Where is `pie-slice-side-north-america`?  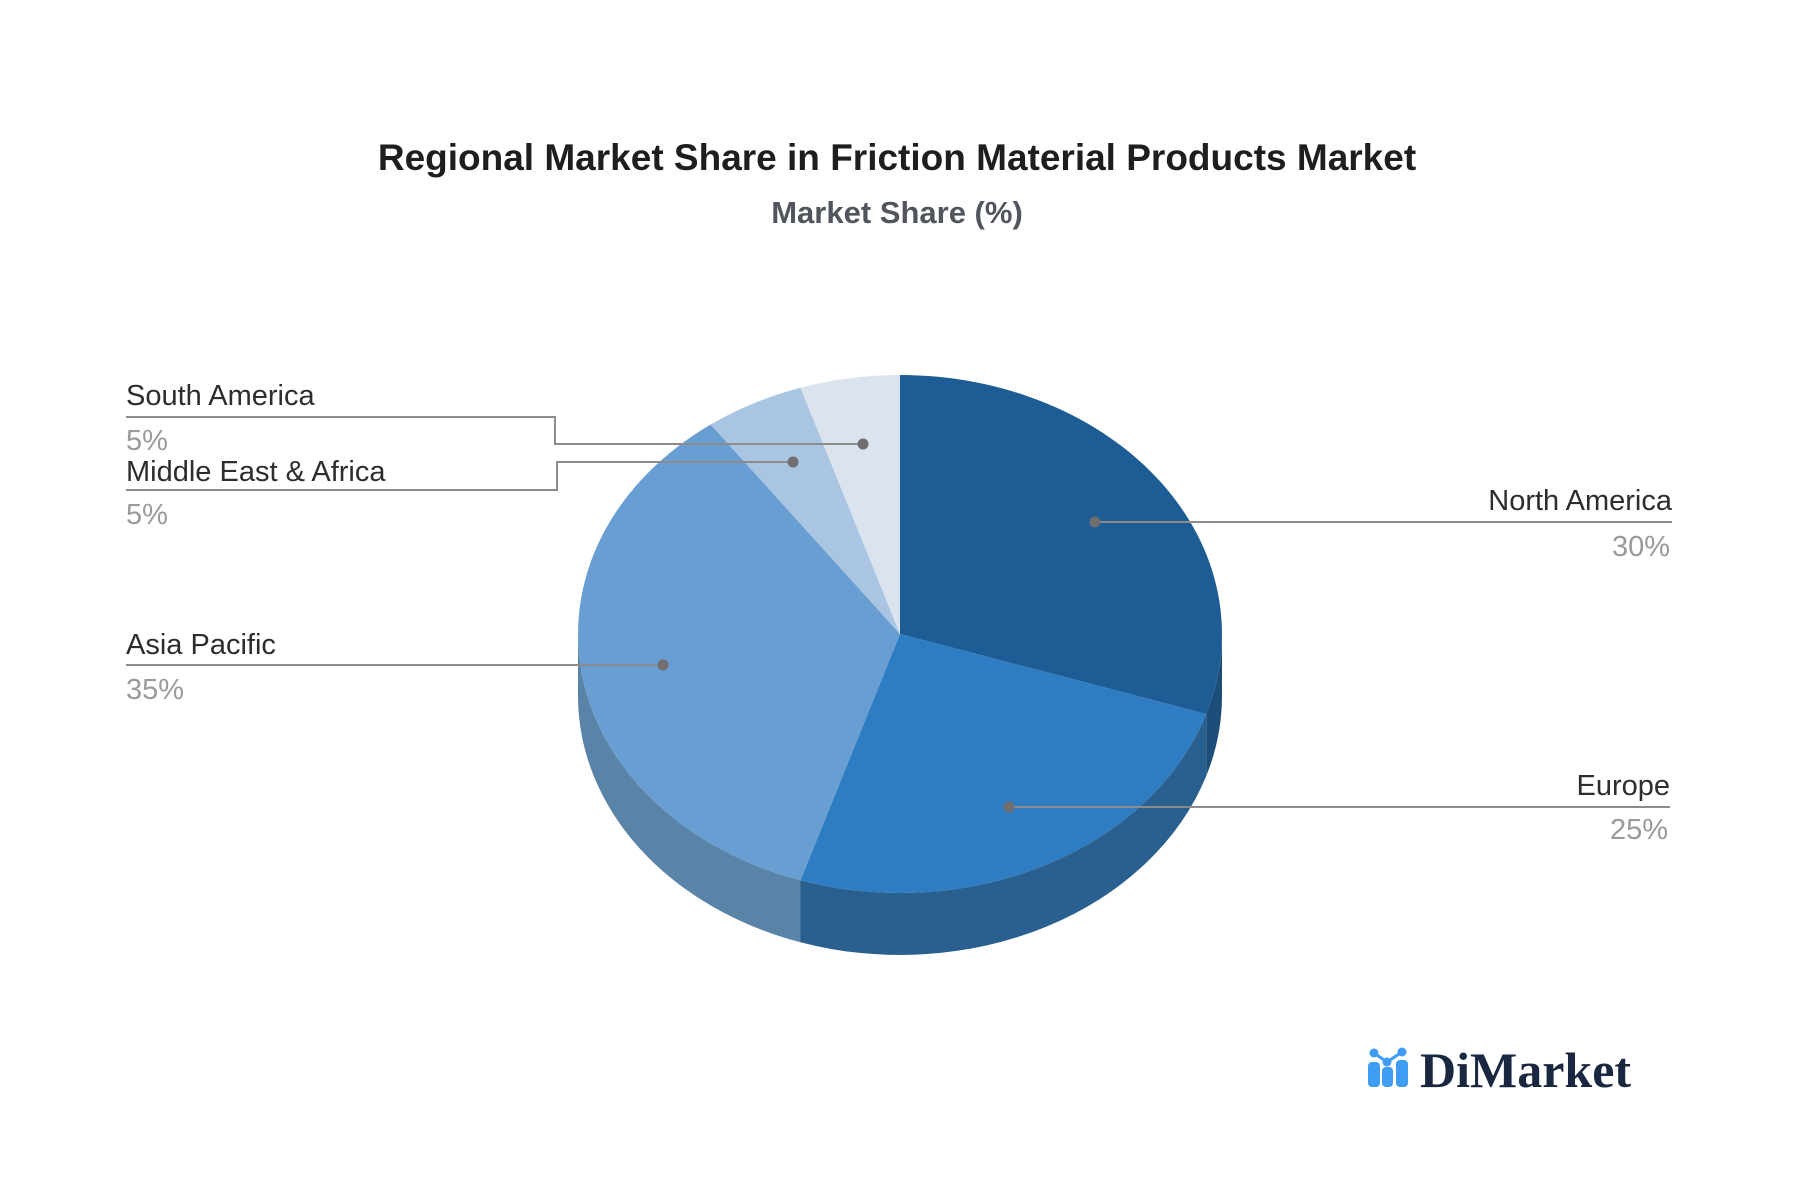 pie-slice-side-north-america is located at coordinates (1214, 705).